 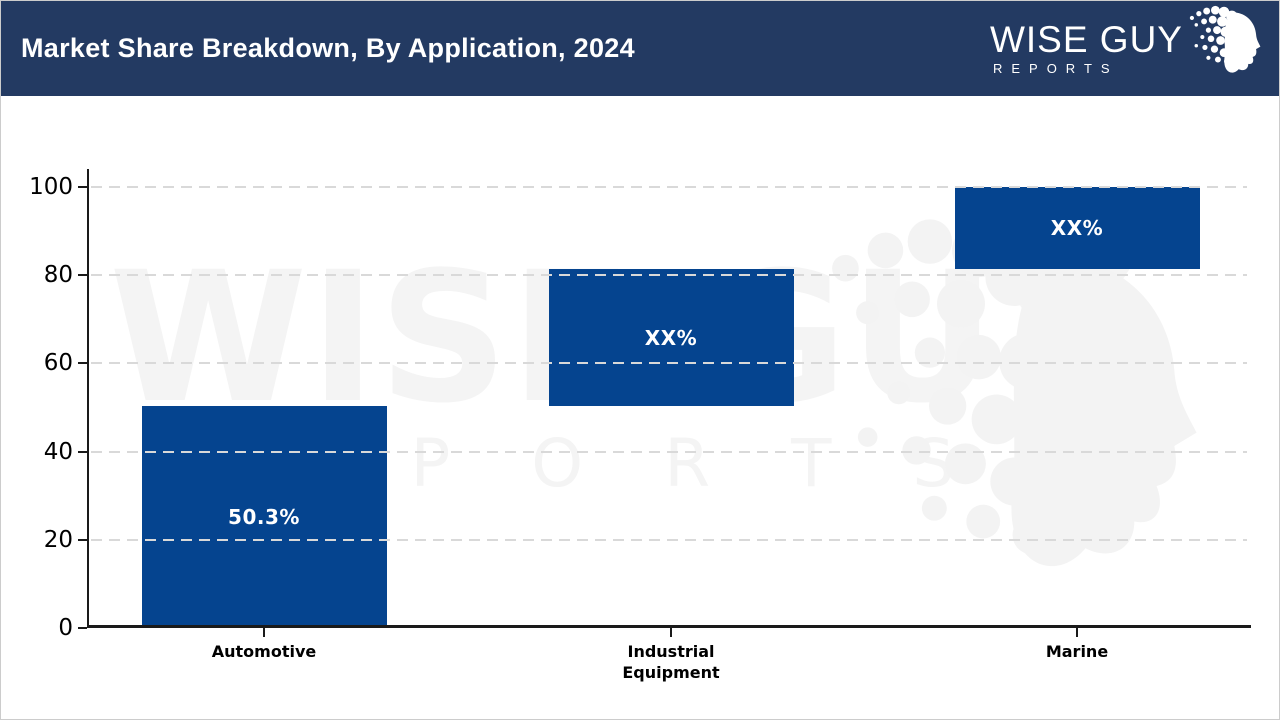 I want to click on bar-segment-industrial-equipment: XX%, so click(x=671, y=338).